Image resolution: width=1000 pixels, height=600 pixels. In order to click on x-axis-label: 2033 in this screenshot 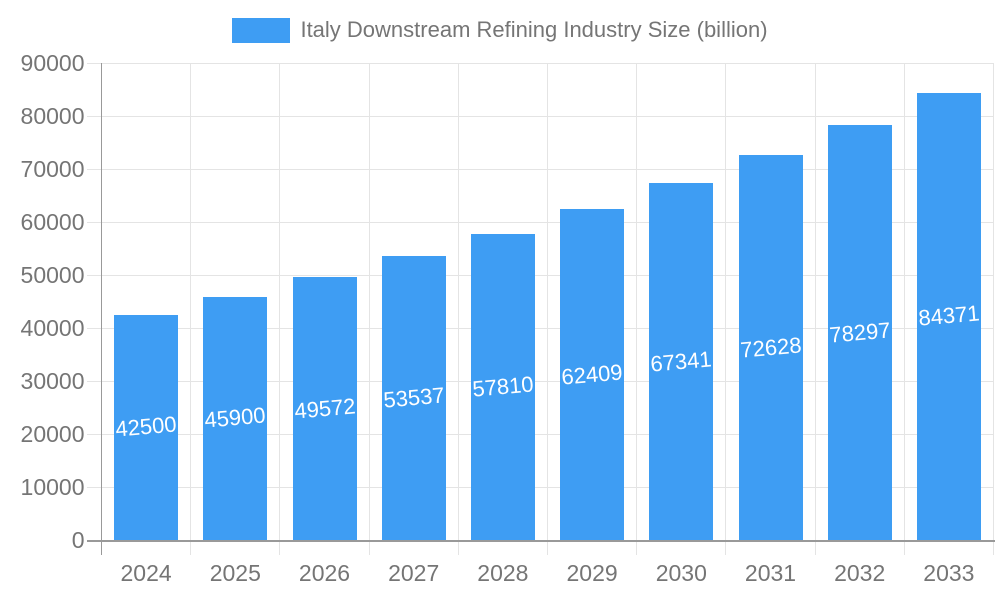, I will do `click(949, 573)`.